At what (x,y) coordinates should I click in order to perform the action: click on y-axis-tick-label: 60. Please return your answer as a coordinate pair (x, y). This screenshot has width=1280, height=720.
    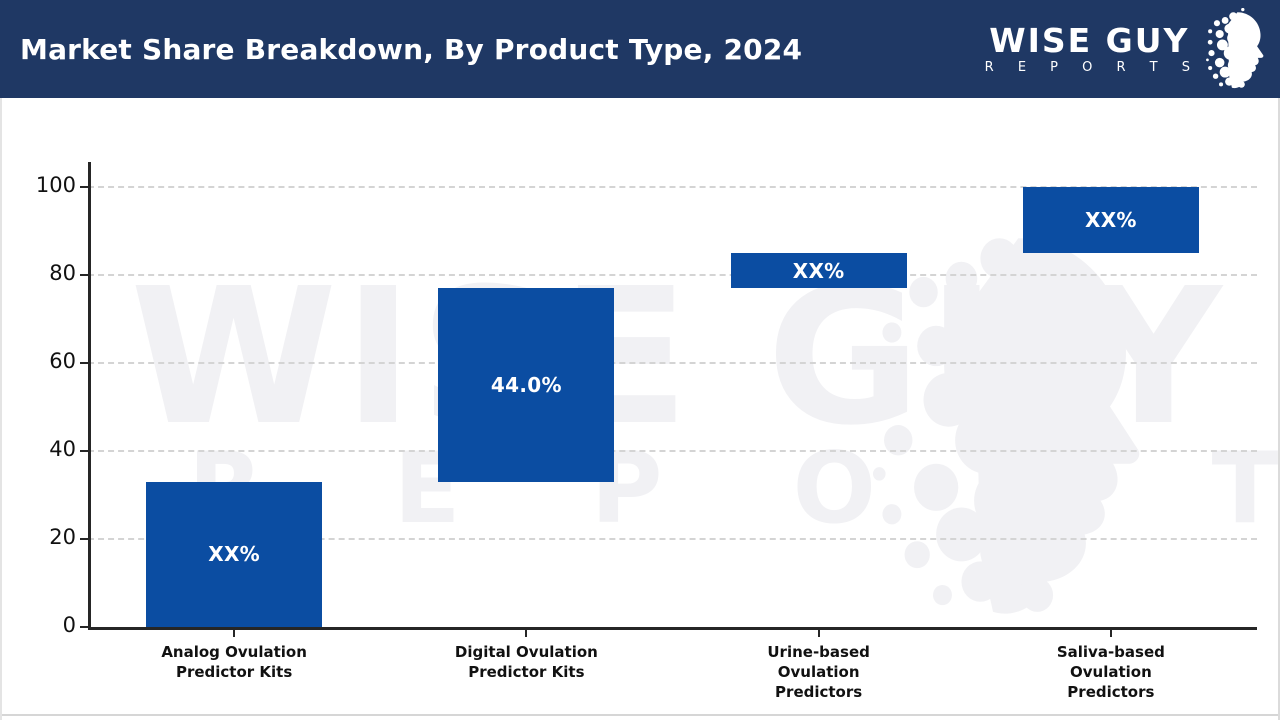
    Looking at the image, I should click on (62, 361).